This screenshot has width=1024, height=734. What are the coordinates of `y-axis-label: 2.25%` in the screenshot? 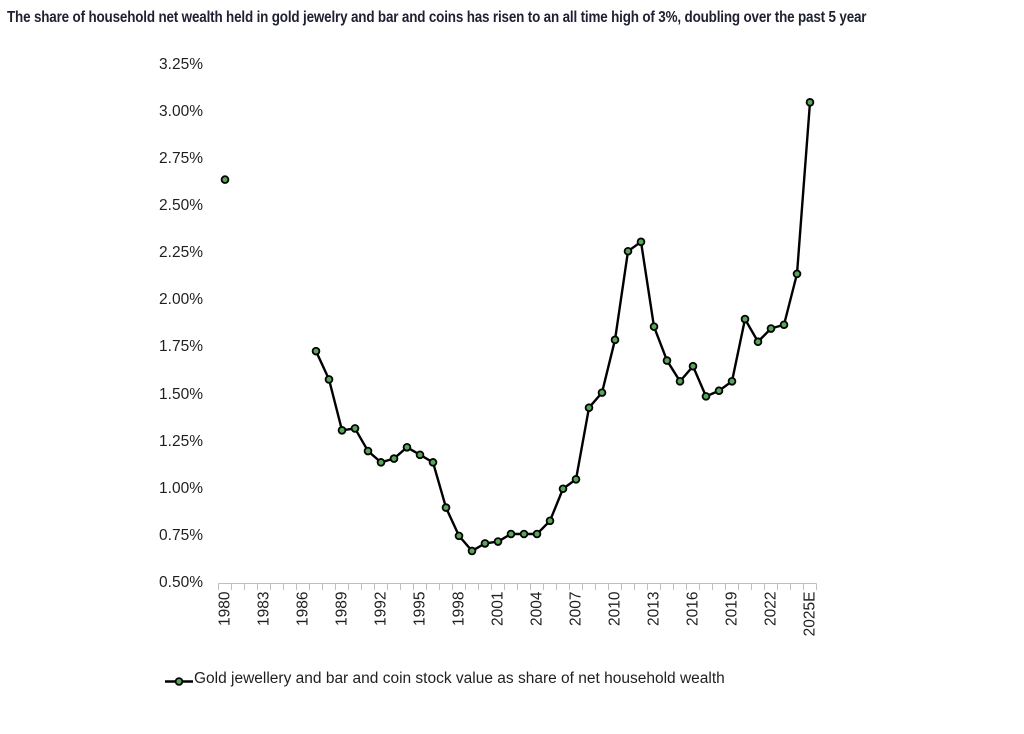 It's located at (181, 253).